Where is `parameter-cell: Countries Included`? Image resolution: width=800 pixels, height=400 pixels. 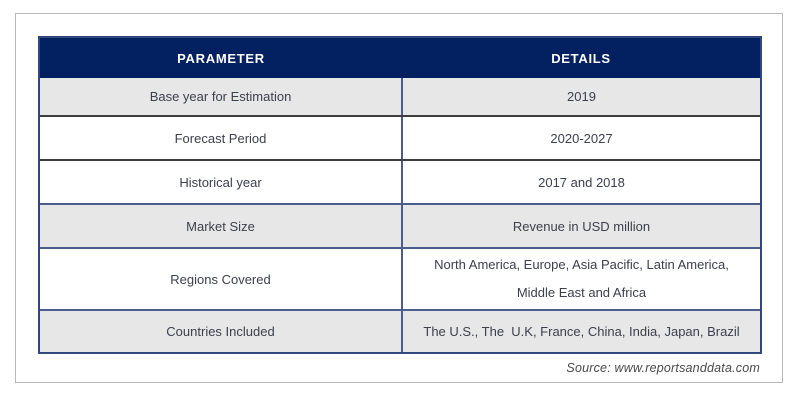 parameter-cell: Countries Included is located at coordinates (220, 331).